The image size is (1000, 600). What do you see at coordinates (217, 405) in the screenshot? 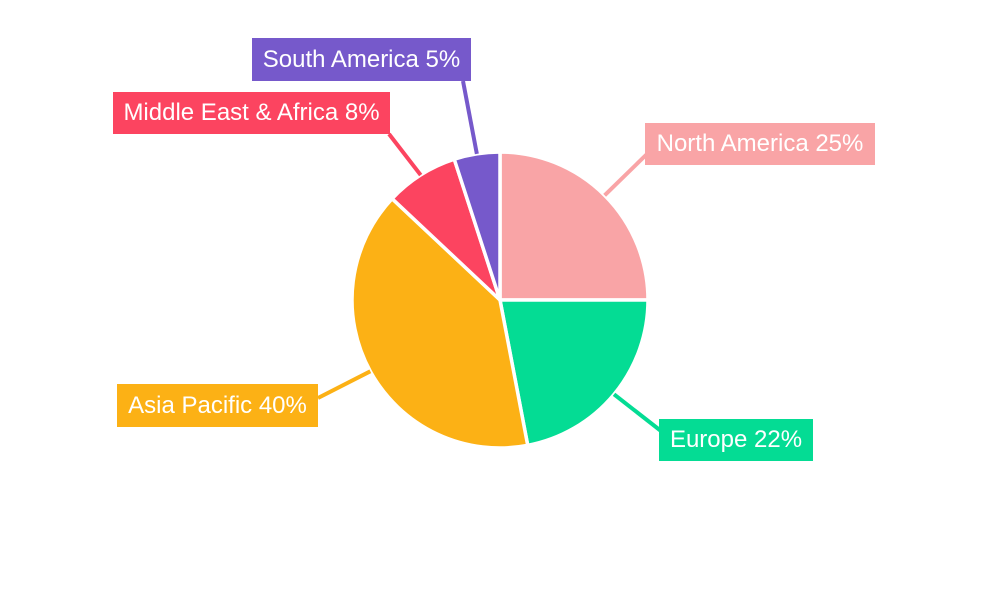
I see `slice-label-asia-pacific: Asia Pacific 40%` at bounding box center [217, 405].